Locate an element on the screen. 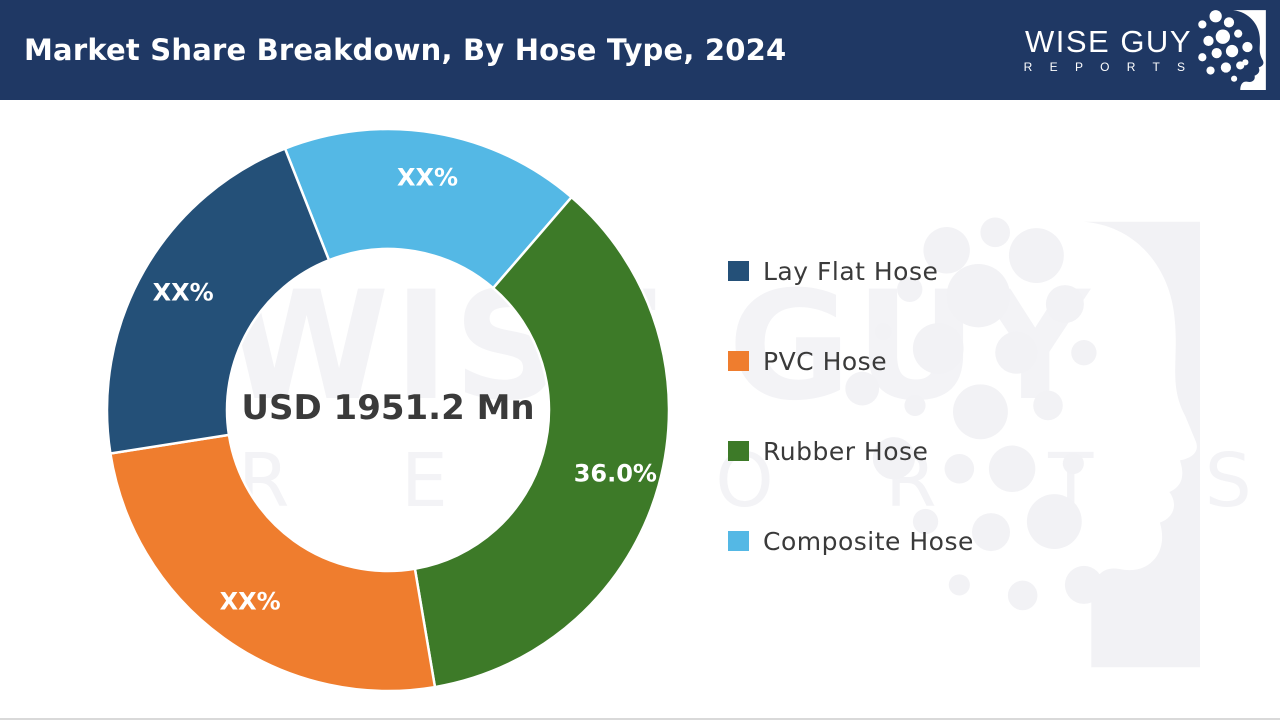 This screenshot has width=1280, height=720. slice-label-composite-hose: XX% is located at coordinates (427, 177).